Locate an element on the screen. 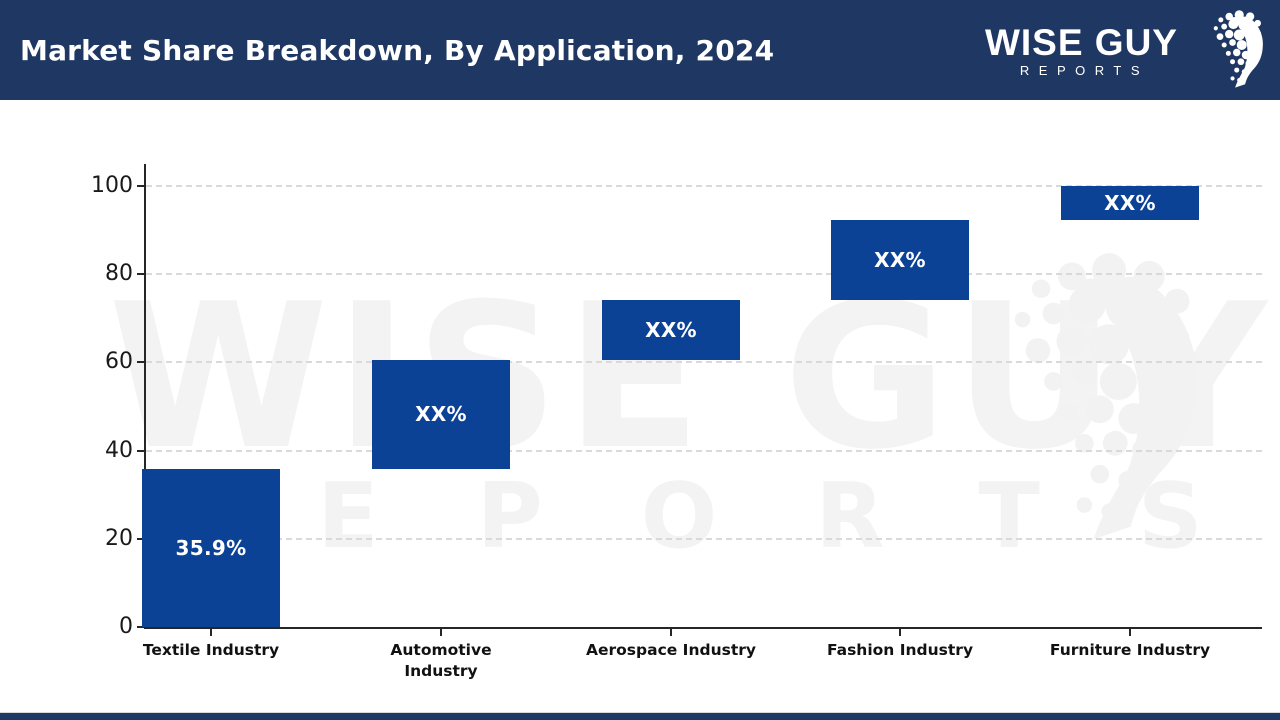 This screenshot has width=1280, height=720. bar-textile-industry: 35.9% is located at coordinates (211, 547).